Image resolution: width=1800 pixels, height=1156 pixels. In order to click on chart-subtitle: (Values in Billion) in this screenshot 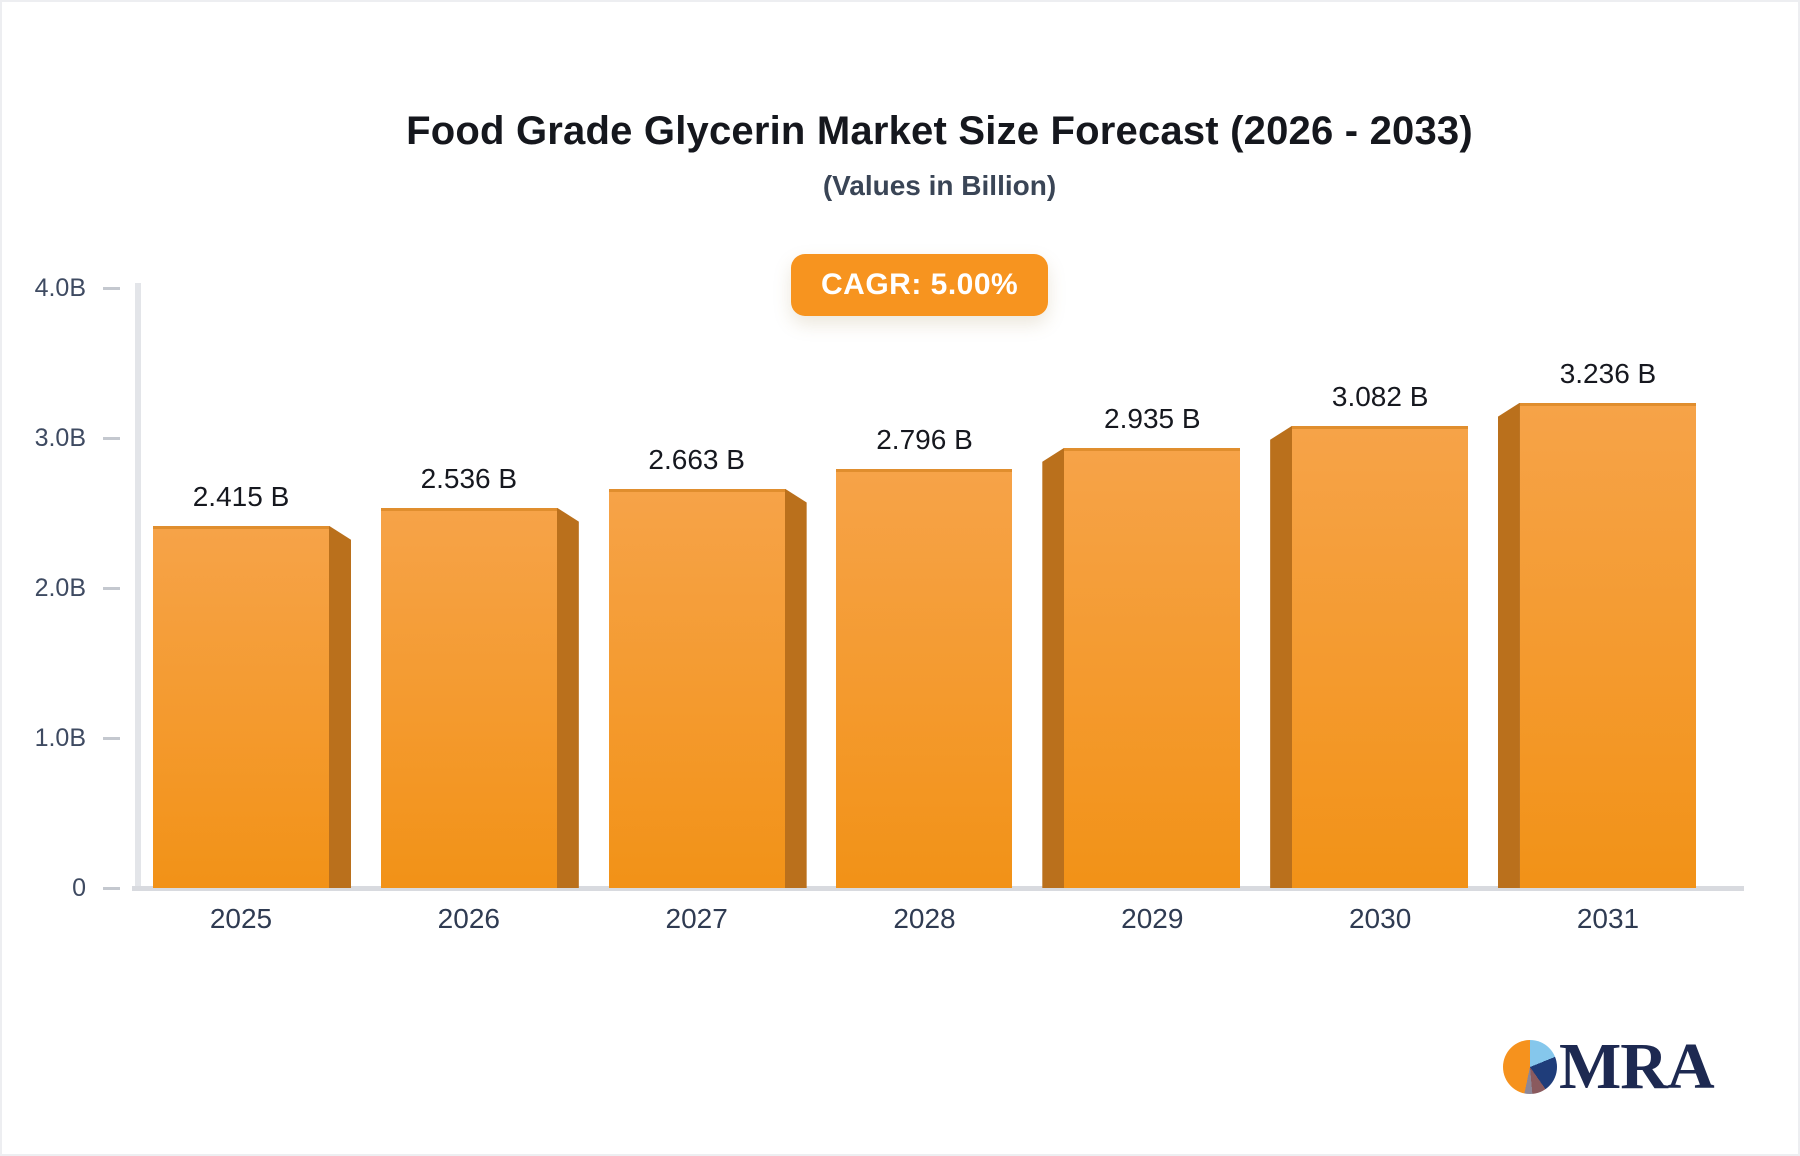, I will do `click(939, 185)`.